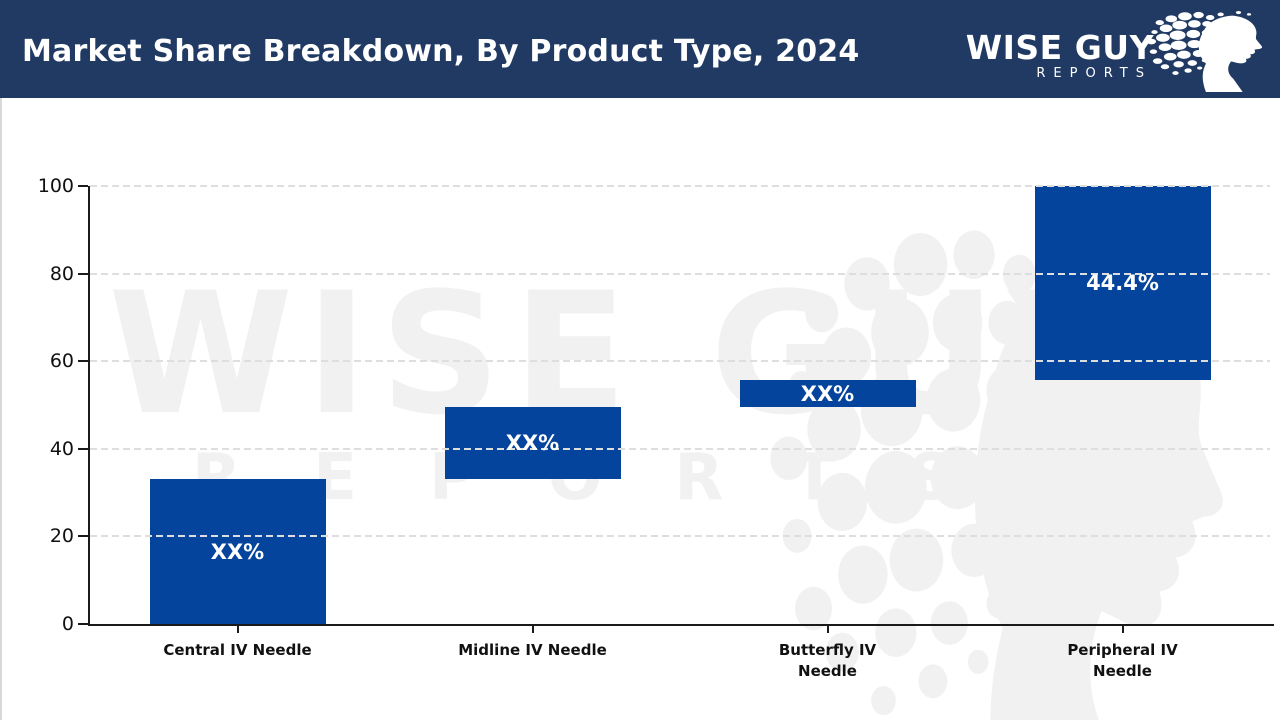 The height and width of the screenshot is (720, 1280). I want to click on logo-subtext: REPORTS, so click(1094, 73).